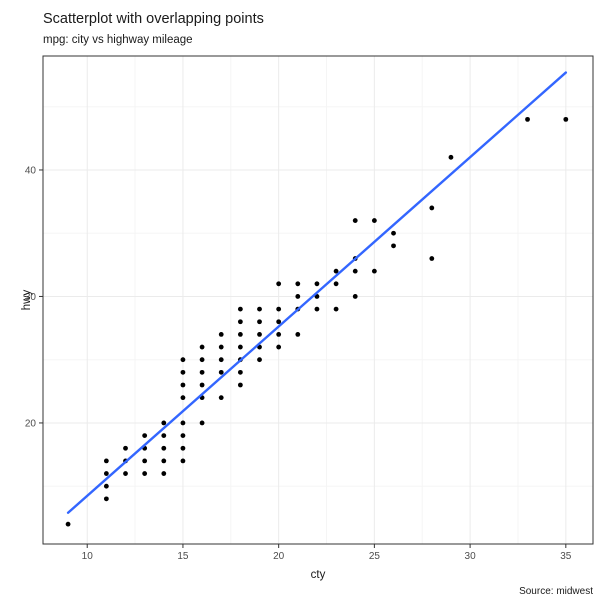 This screenshot has width=608, height=603. Describe the element at coordinates (279, 556) in the screenshot. I see `x-tick-label: 20` at that location.